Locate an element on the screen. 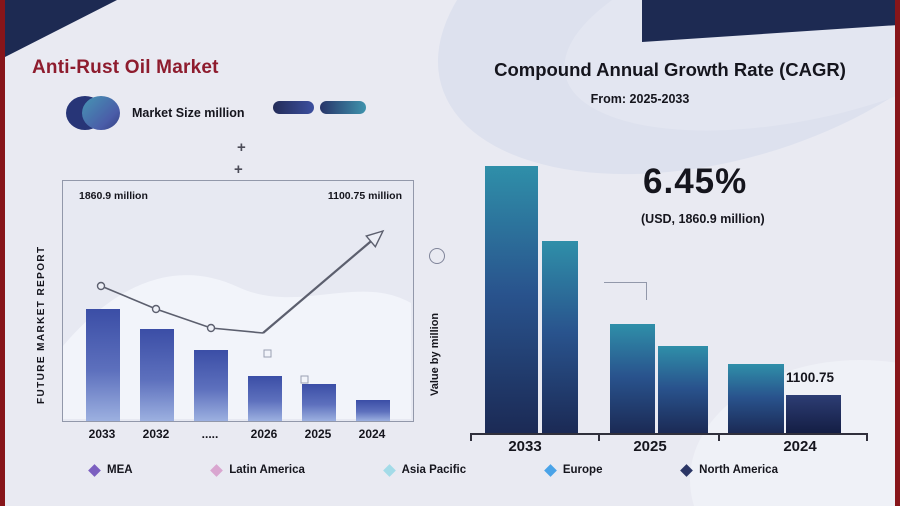 This screenshot has width=900, height=506. legend-item-mea: MEA is located at coordinates (110, 470).